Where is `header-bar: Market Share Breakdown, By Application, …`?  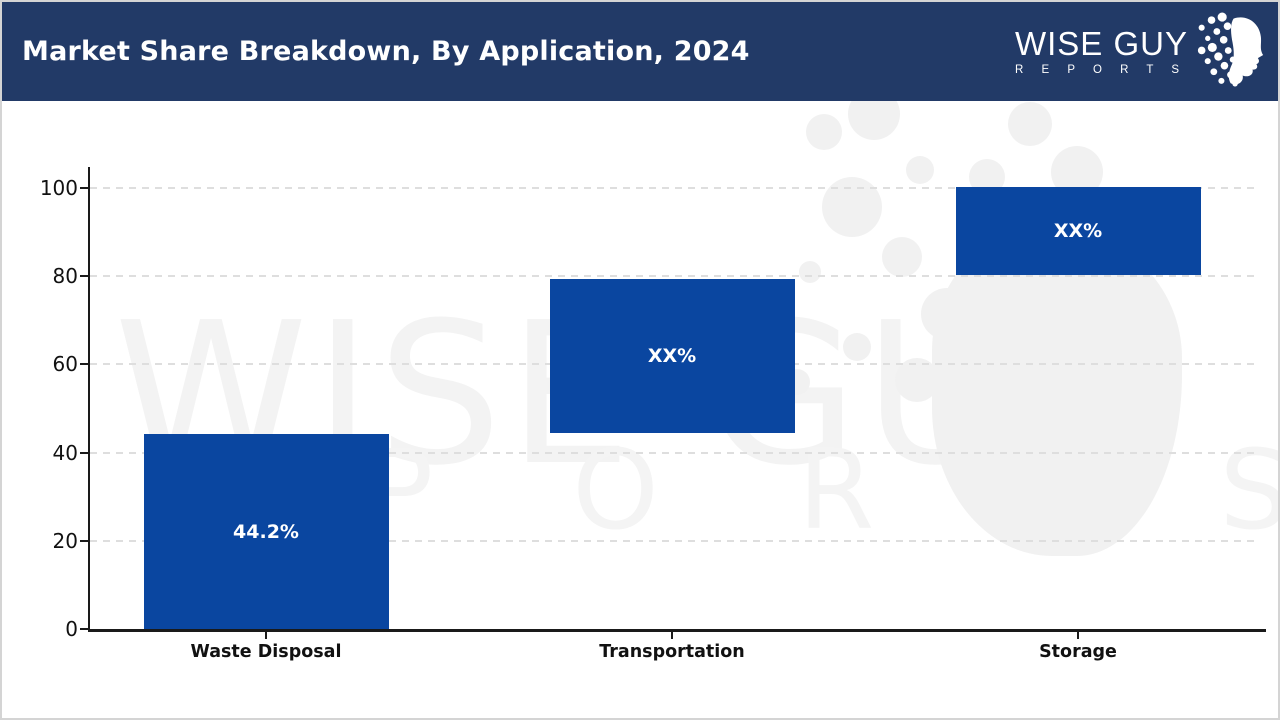
header-bar: Market Share Breakdown, By Application, … is located at coordinates (640, 51).